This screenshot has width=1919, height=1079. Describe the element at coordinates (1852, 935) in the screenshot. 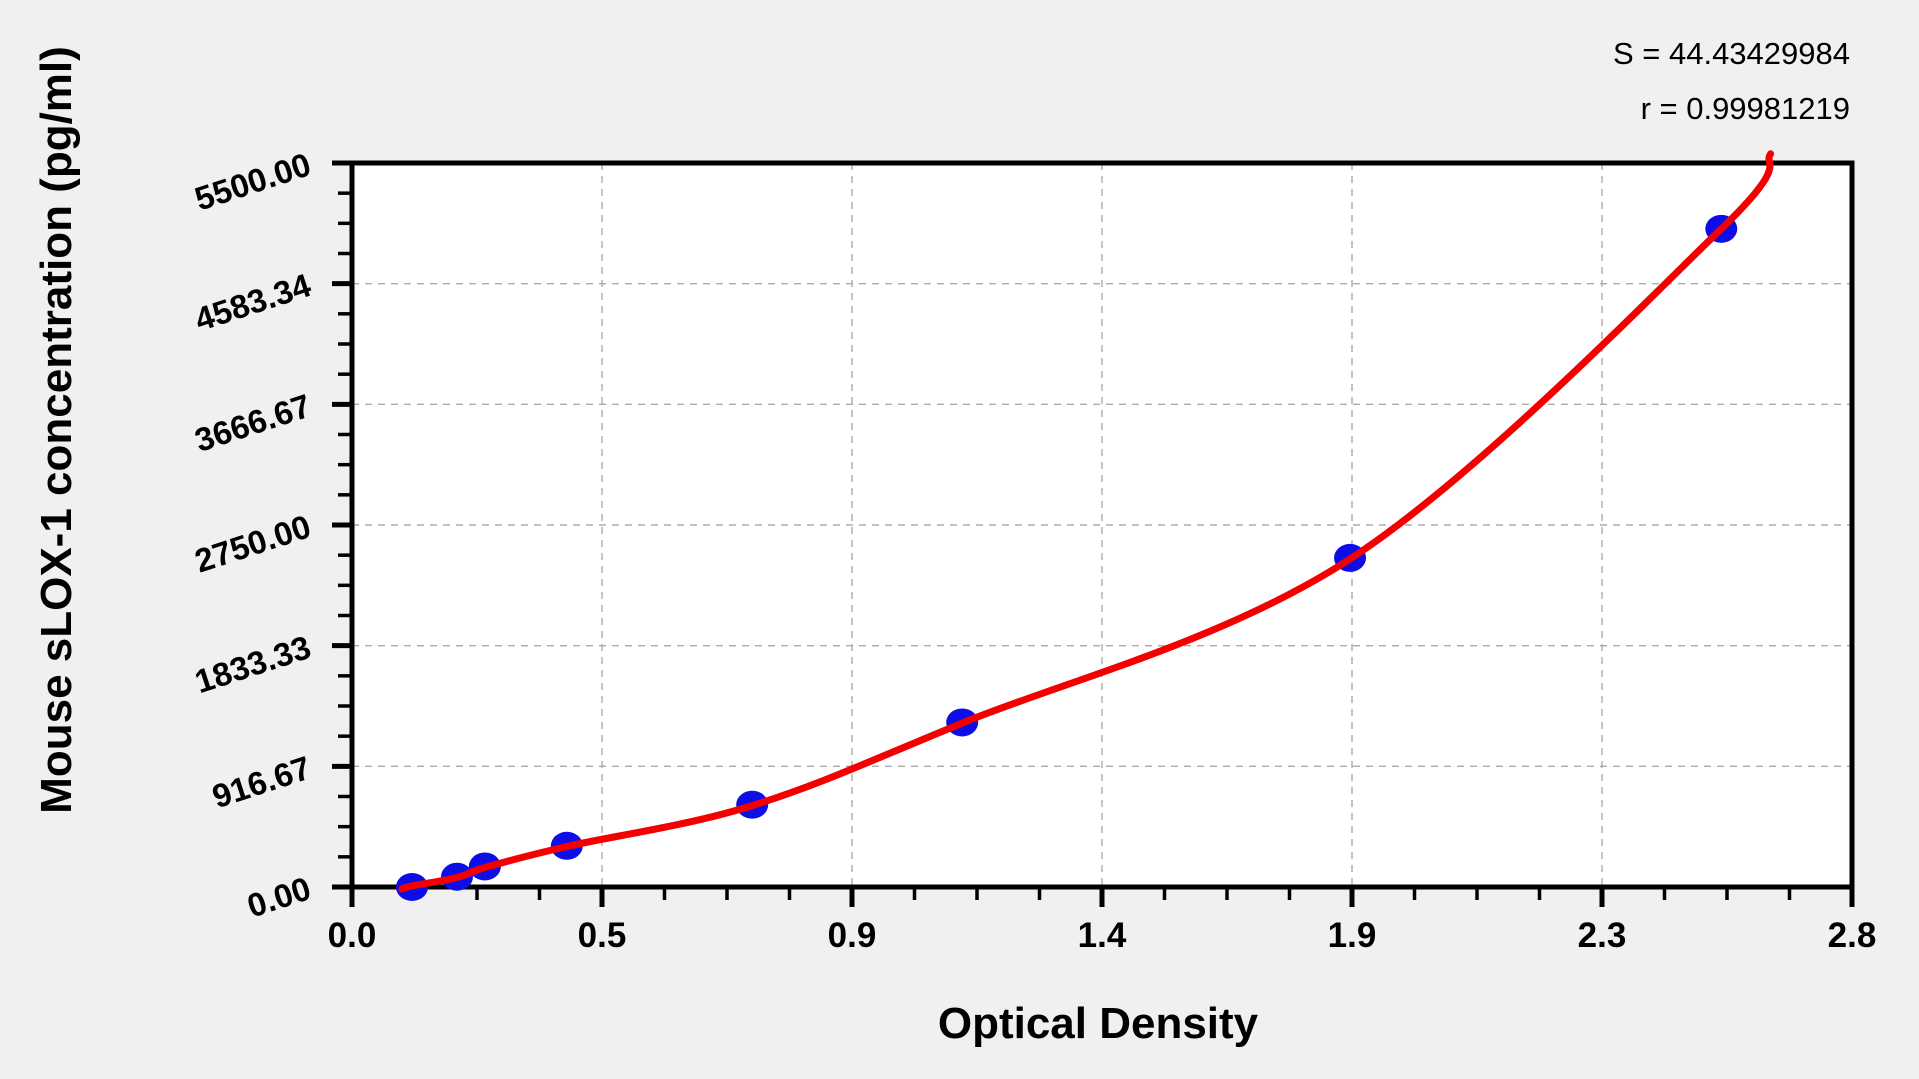

I see `x-tick-label: 2.8` at that location.